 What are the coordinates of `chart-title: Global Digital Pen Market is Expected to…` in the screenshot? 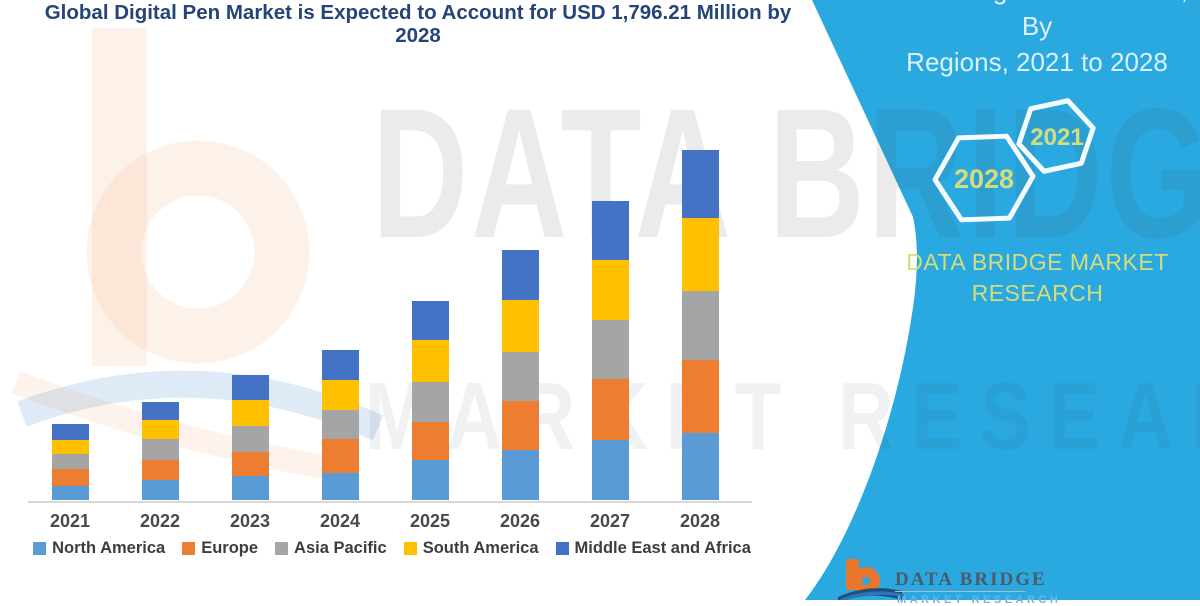 It's located at (418, 24).